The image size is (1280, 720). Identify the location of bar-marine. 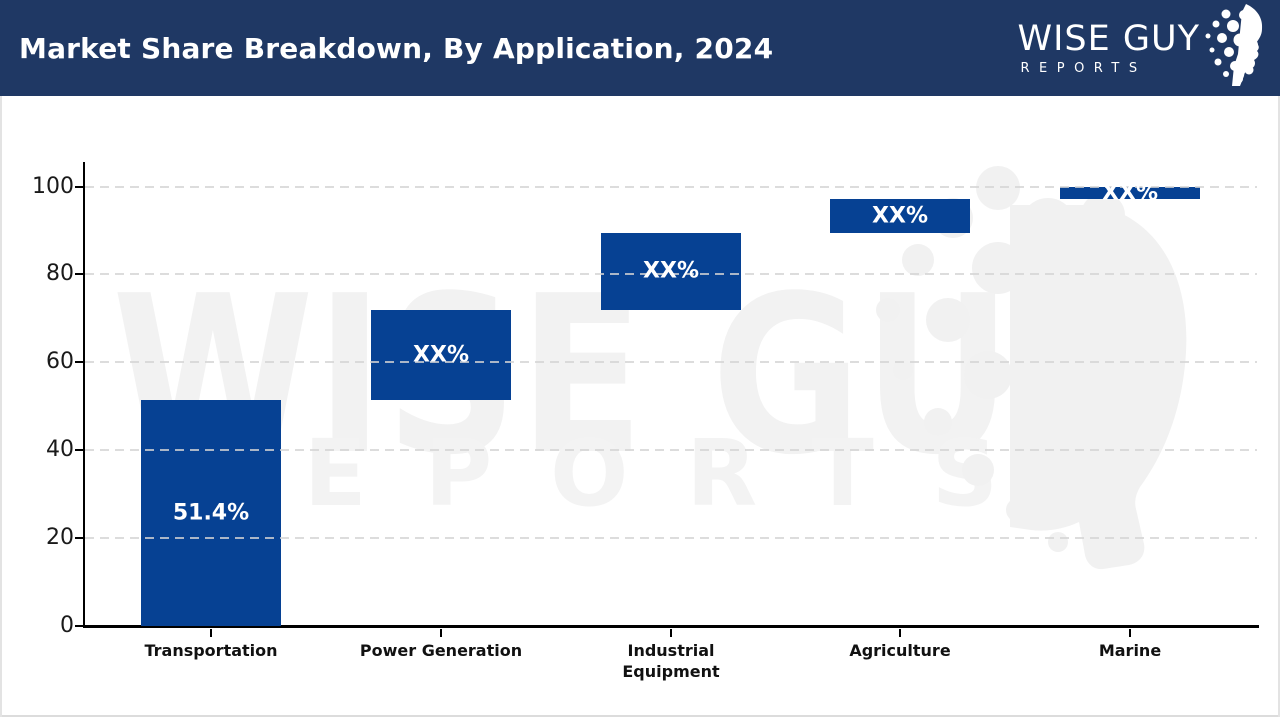
(1130, 192).